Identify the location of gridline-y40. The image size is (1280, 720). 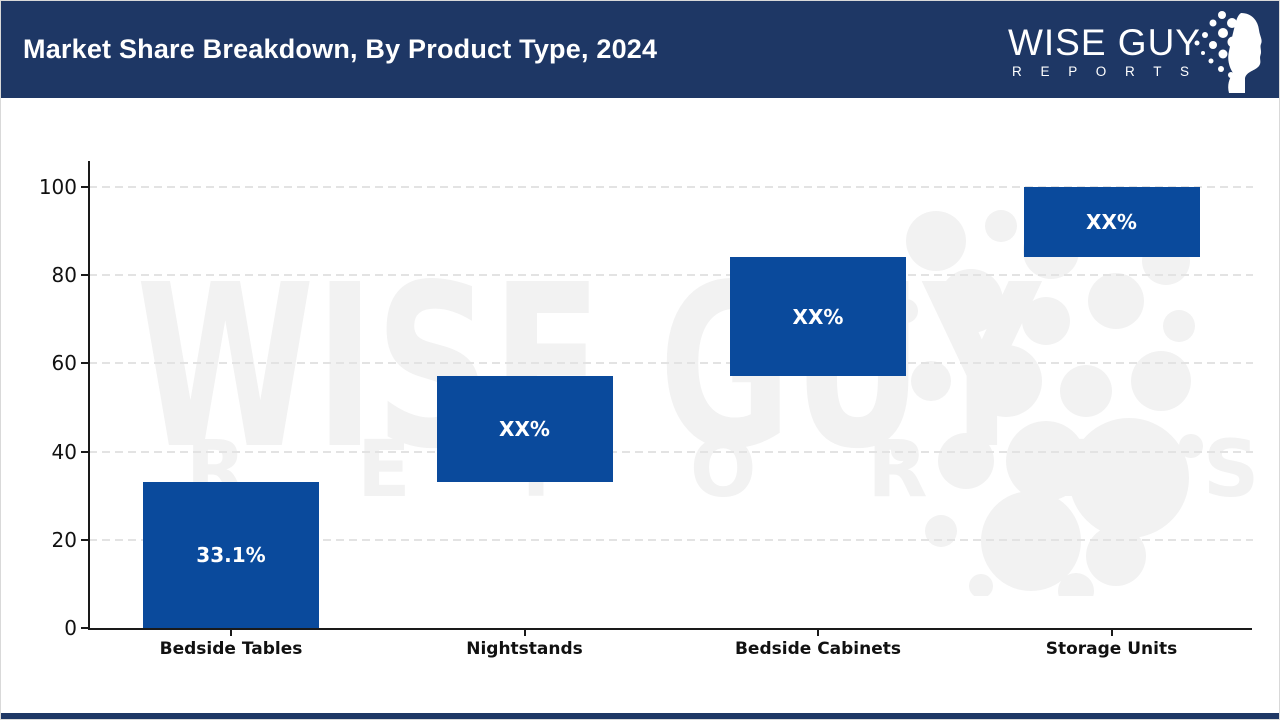
(671, 451).